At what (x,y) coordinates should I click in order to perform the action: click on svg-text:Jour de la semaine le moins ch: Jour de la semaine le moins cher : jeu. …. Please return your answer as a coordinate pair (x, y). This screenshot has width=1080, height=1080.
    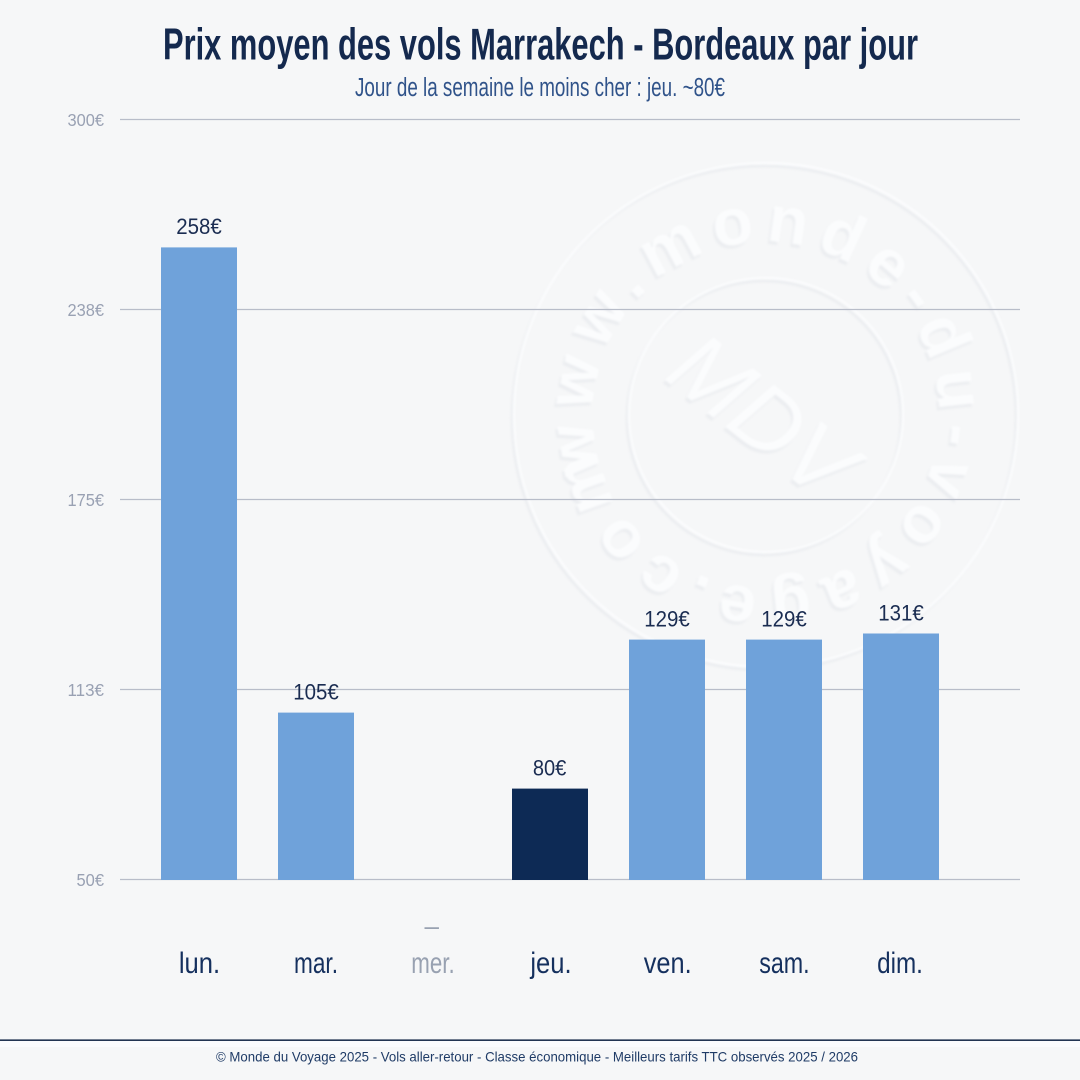
    Looking at the image, I should click on (540, 87).